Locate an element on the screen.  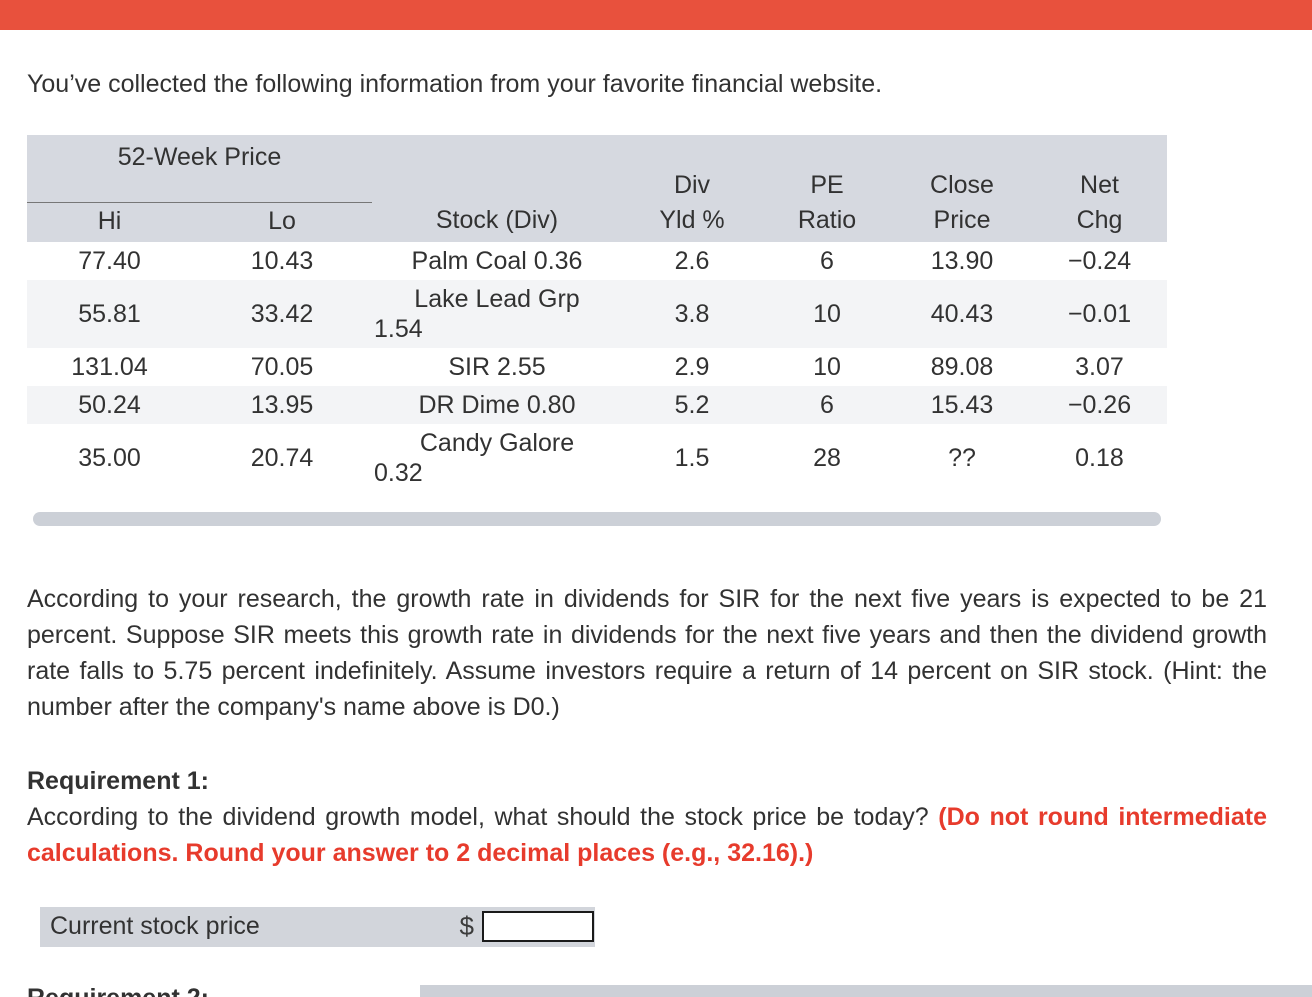
stock-row-4: 50.24 13.95 DR Dime 0.80 5.2 6 15.43 −0.26 is located at coordinates (597, 404).